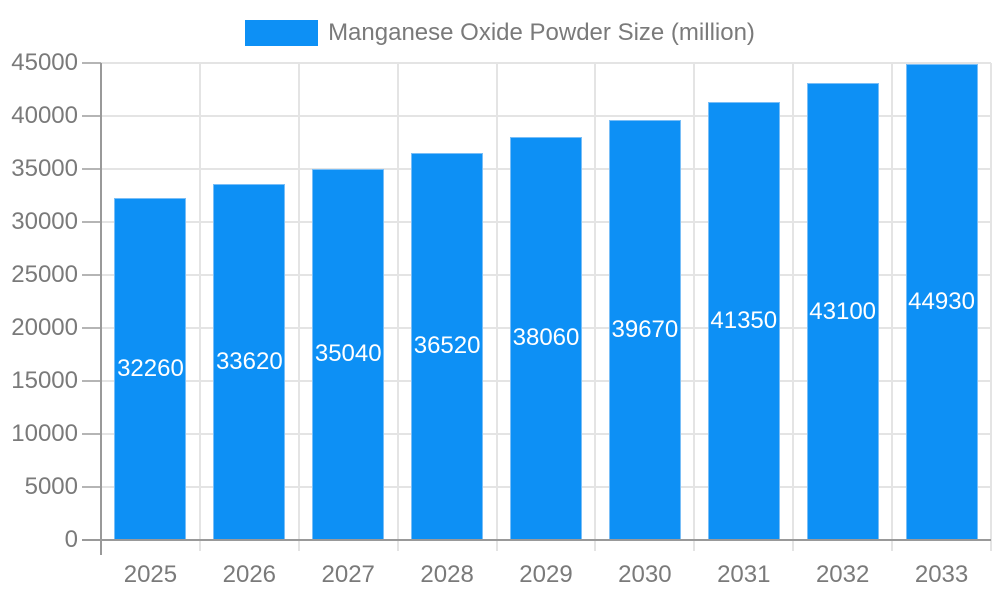 The image size is (1000, 600). I want to click on y-axis-label: 40000, so click(44, 115).